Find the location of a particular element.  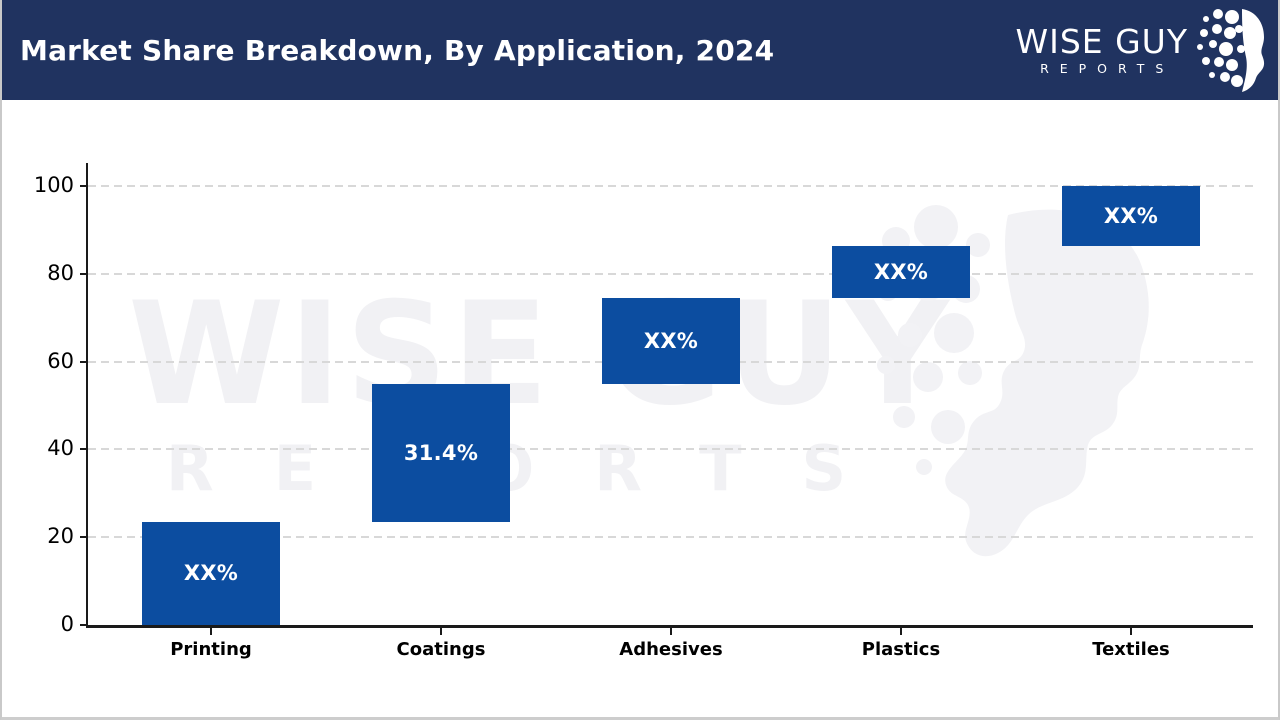

y-tick-label-40: 40 is located at coordinates (60, 448).